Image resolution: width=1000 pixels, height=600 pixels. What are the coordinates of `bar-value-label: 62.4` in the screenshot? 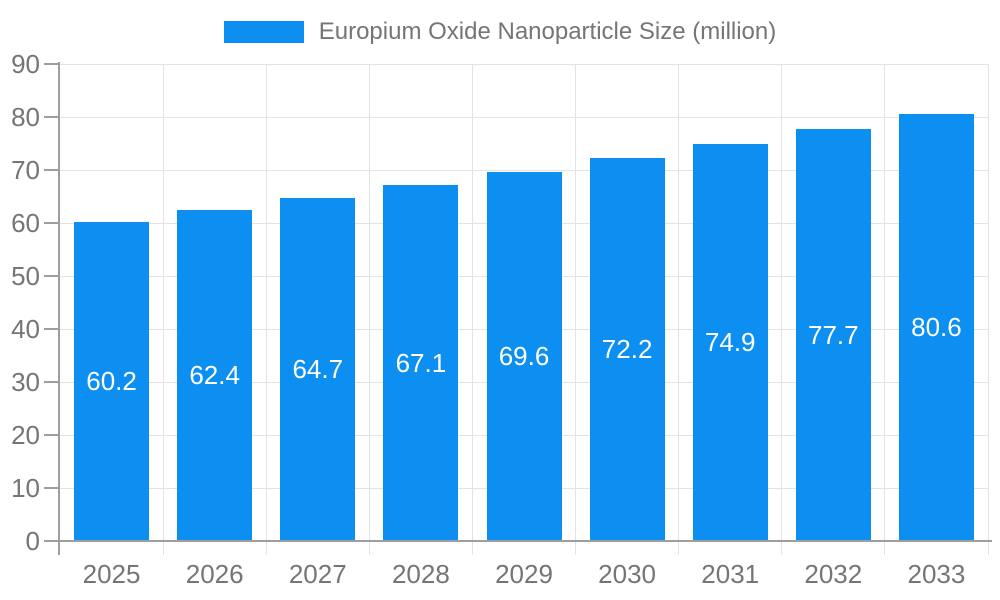 It's located at (214, 375).